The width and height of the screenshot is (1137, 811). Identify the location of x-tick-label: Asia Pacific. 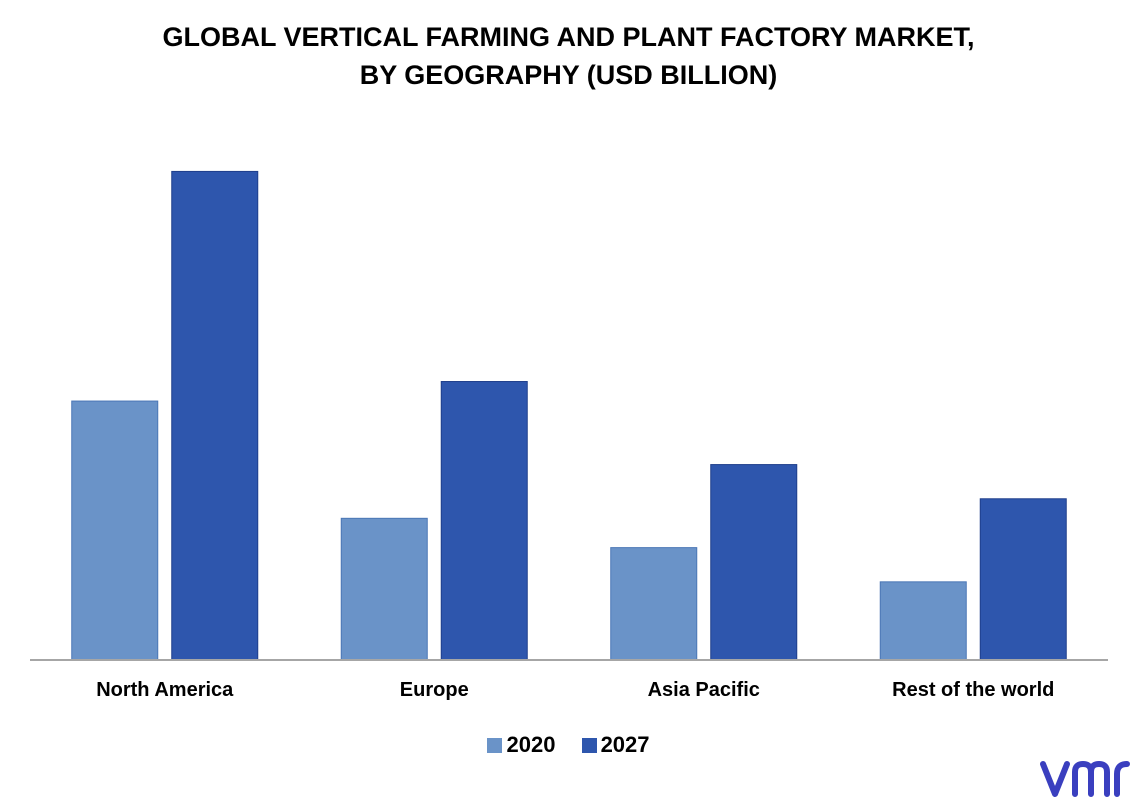
(704, 690).